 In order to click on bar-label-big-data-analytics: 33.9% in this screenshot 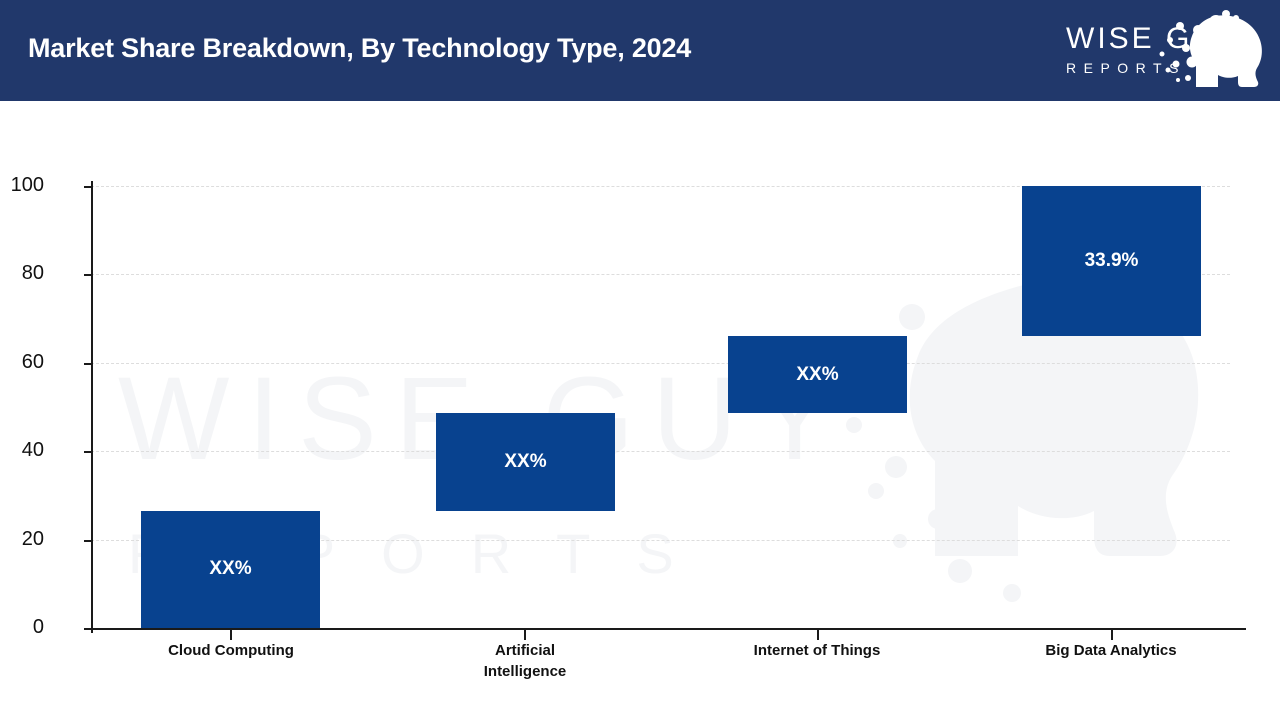, I will do `click(1111, 260)`.